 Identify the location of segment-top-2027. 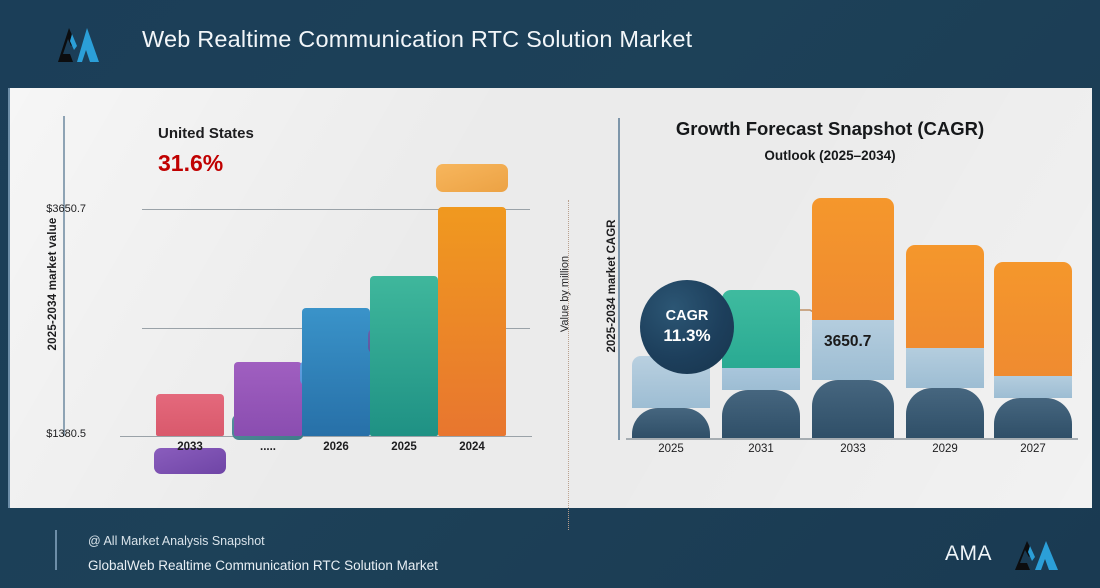
(1033, 319).